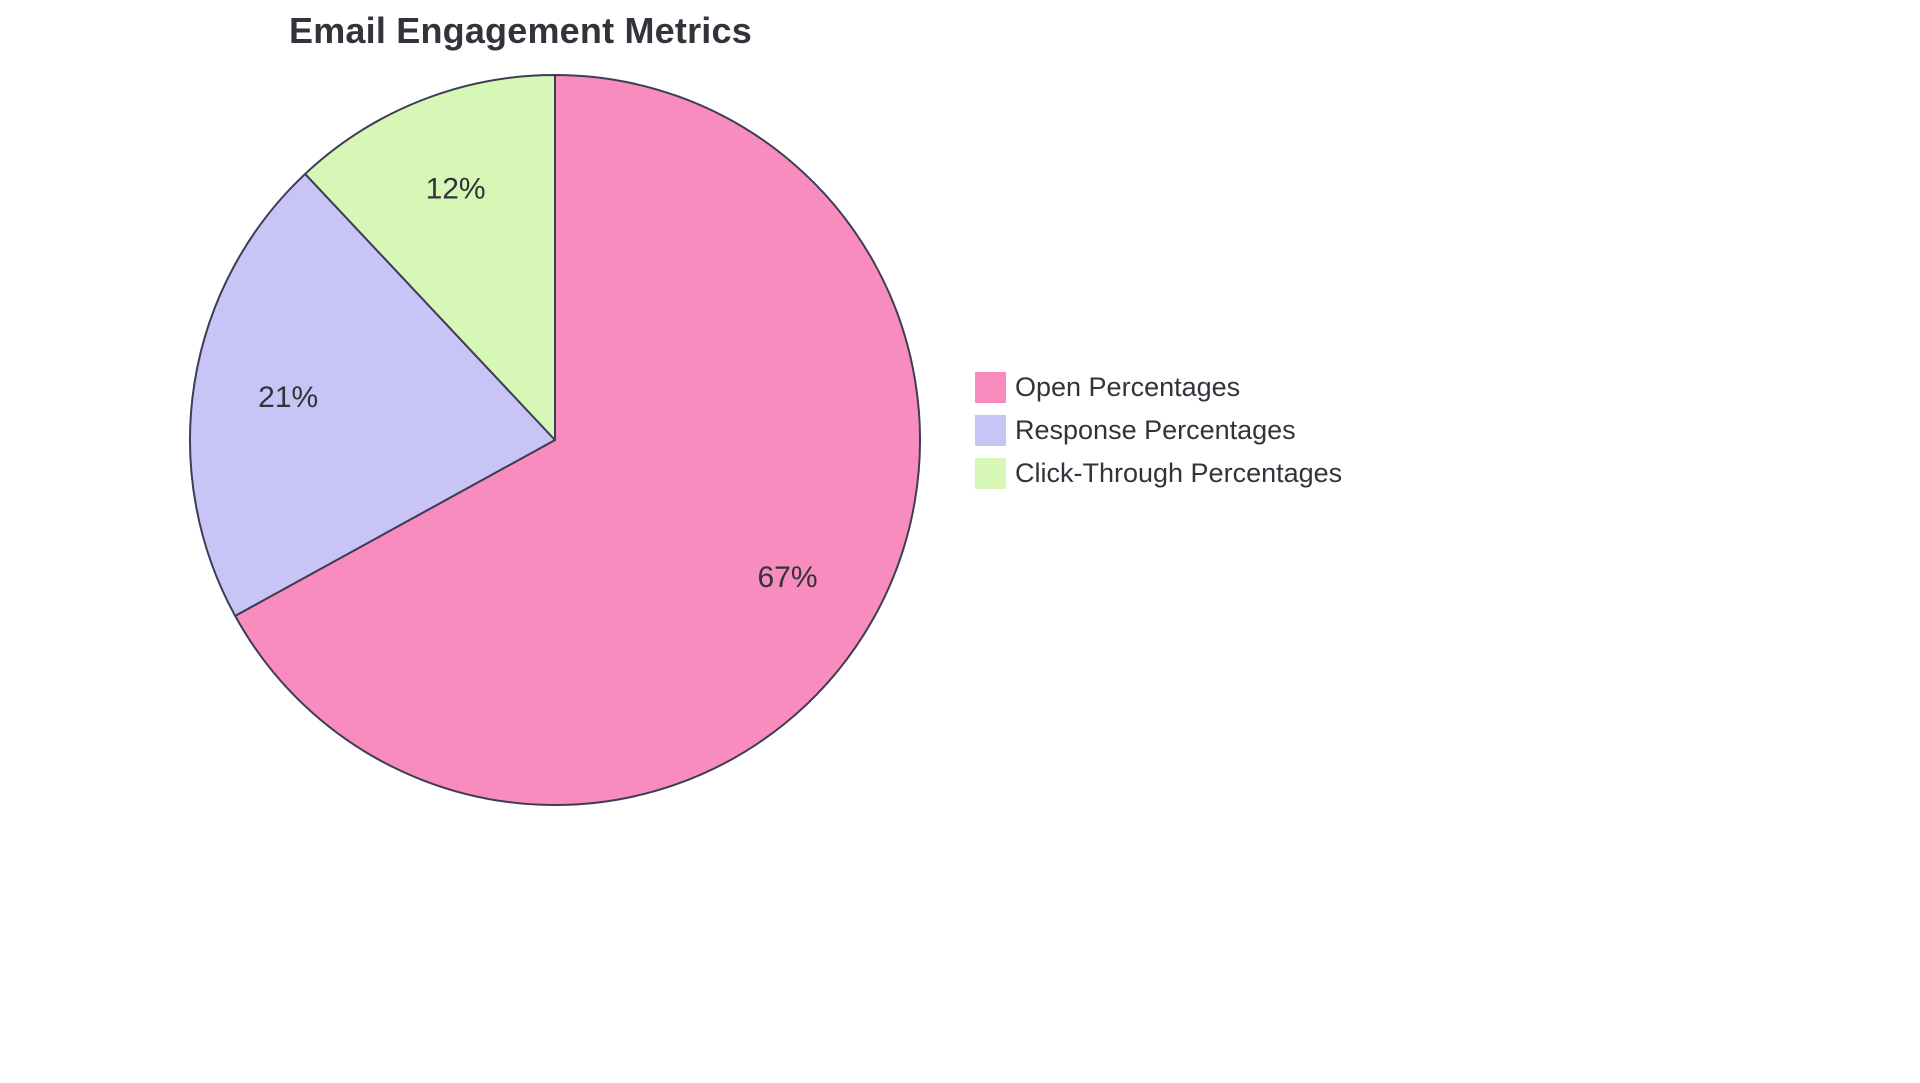 Image resolution: width=1920 pixels, height=1083 pixels. I want to click on pie-slice-click-through-percentages, so click(430, 257).